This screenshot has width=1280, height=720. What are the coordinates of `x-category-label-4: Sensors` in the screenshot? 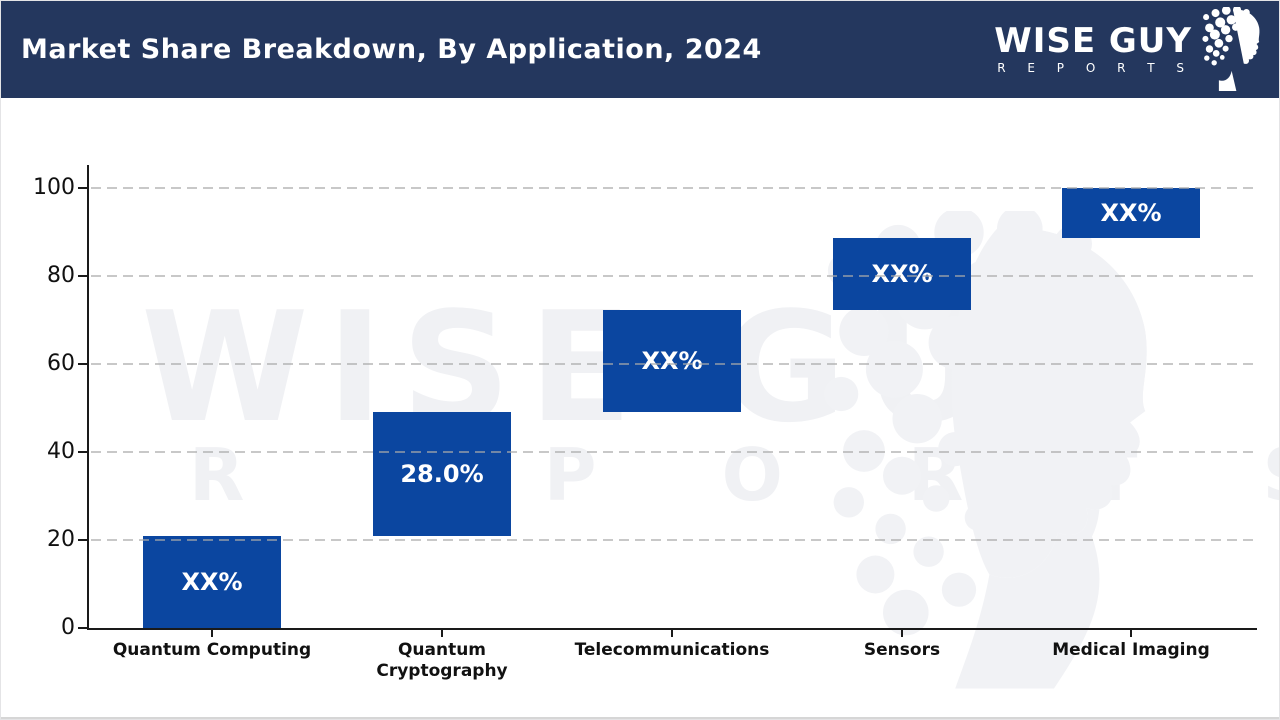 It's located at (902, 650).